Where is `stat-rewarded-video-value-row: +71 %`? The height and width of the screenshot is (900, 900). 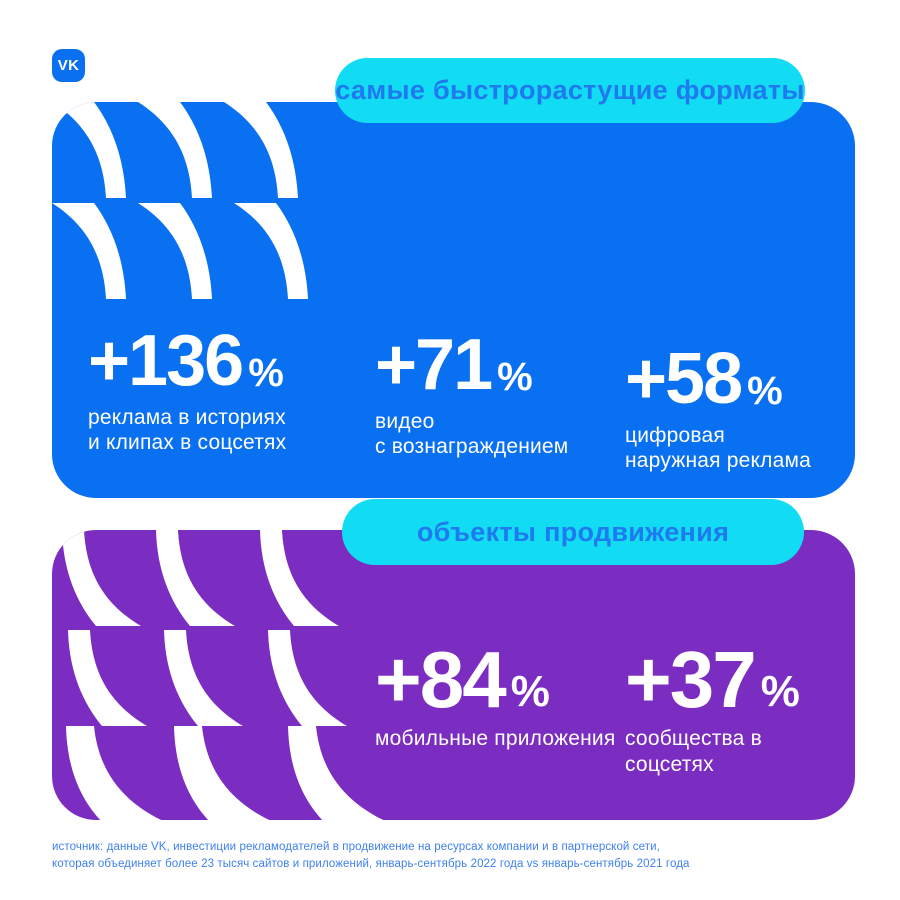
stat-rewarded-video-value-row: +71 % is located at coordinates (471, 365).